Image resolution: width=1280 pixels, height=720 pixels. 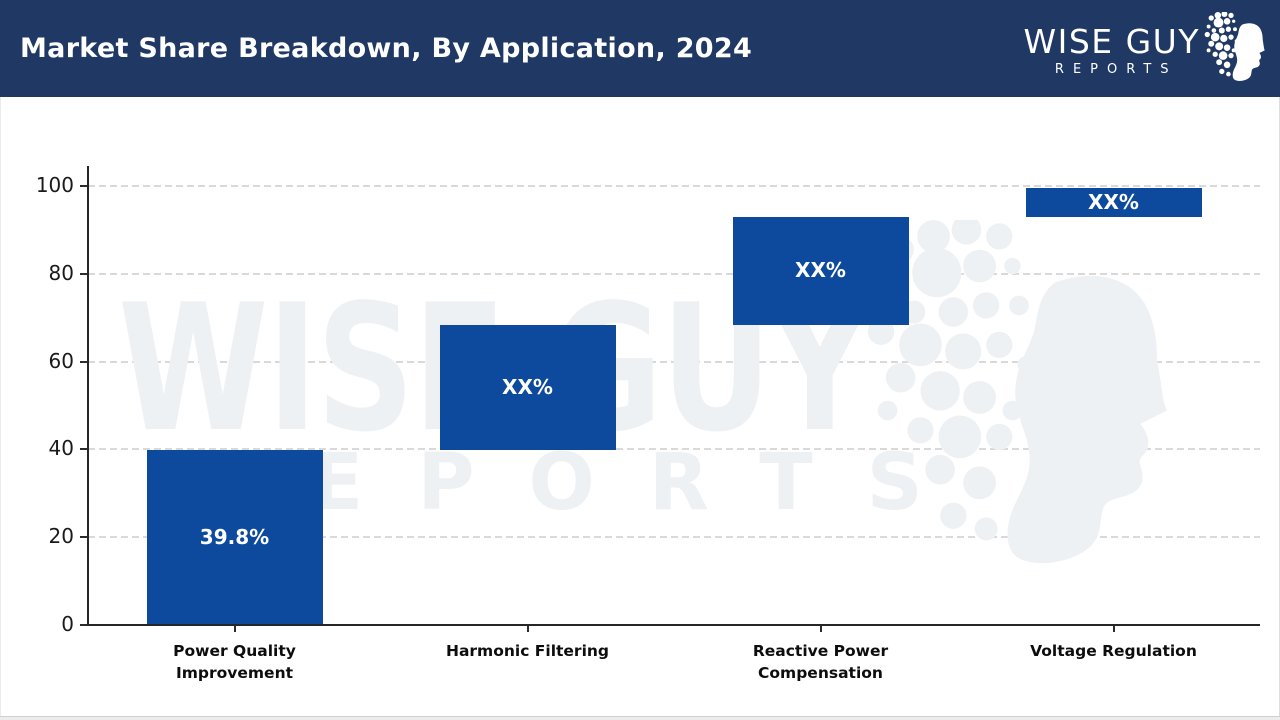 What do you see at coordinates (527, 651) in the screenshot?
I see `x-axis-category-label: Harmonic Filtering` at bounding box center [527, 651].